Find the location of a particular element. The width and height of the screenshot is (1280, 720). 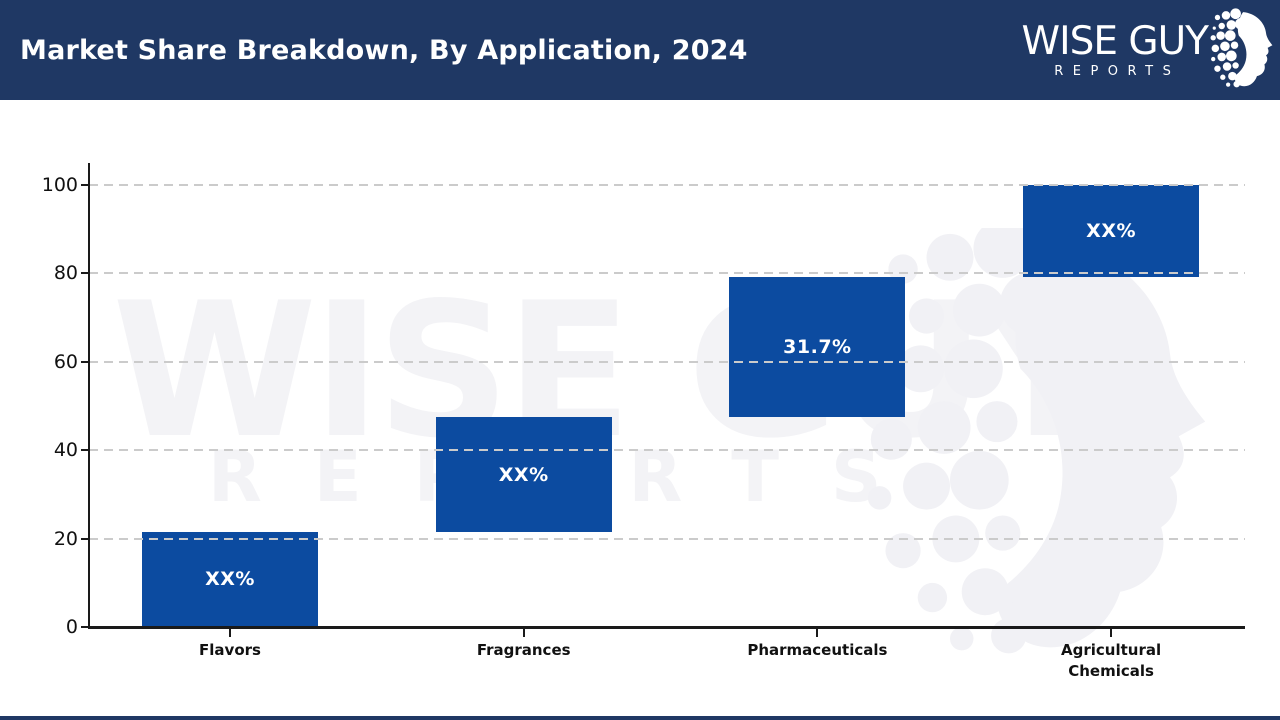

x-tick-mark-pharmaceuticals is located at coordinates (817, 633).